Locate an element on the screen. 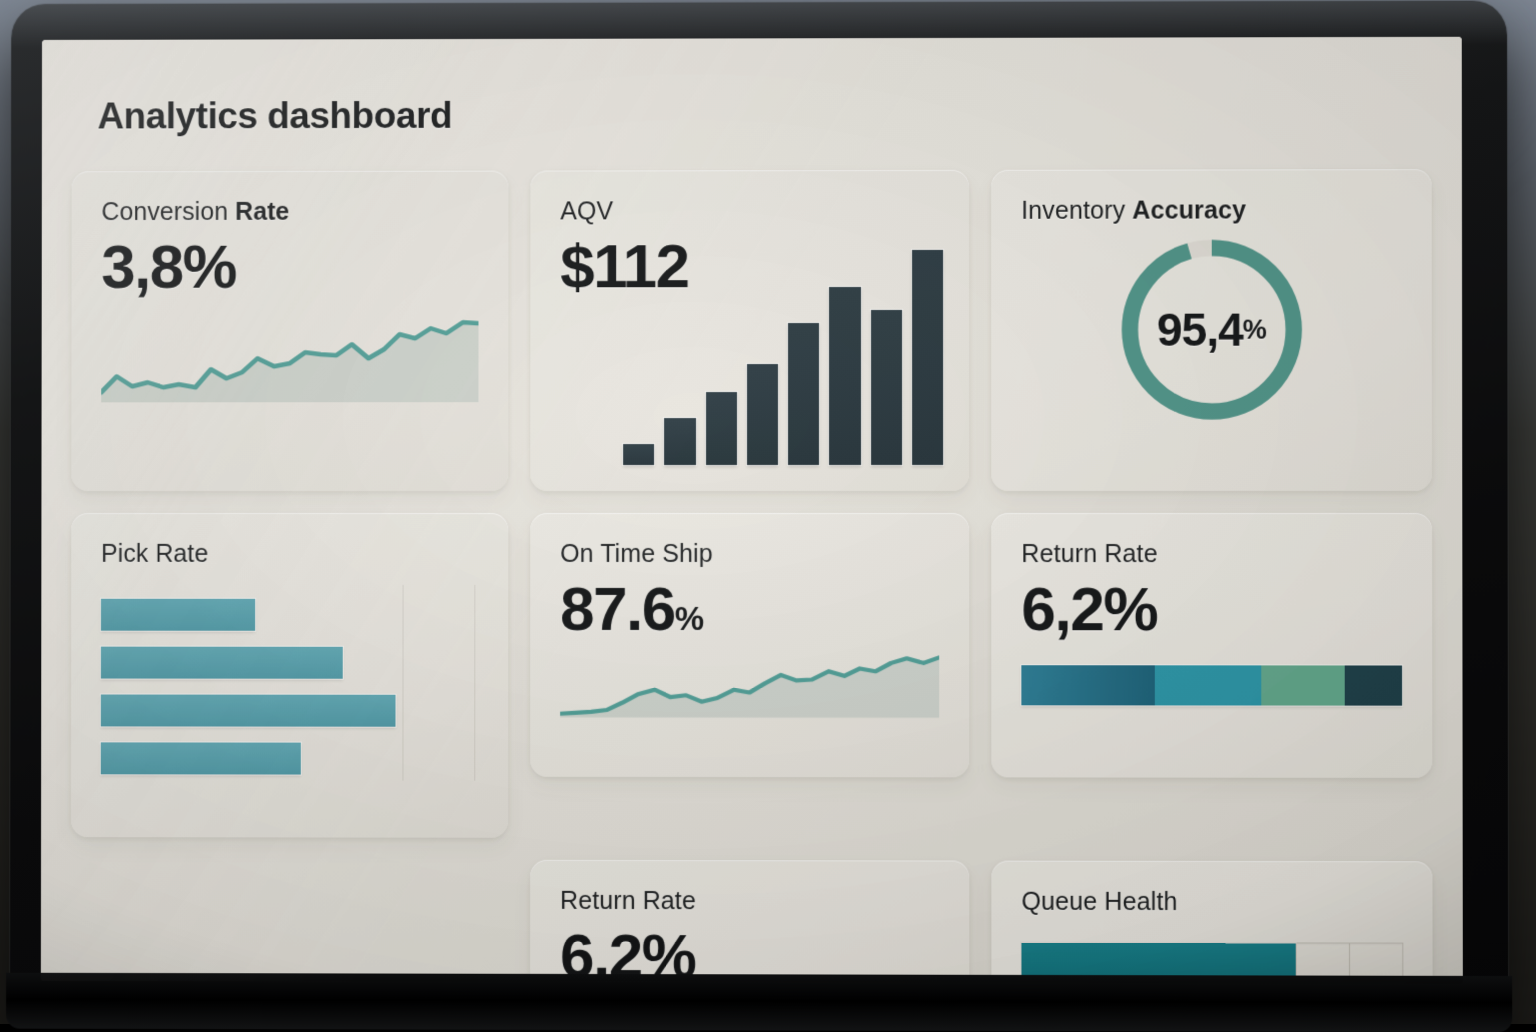  card-label-return-rate: Return Rate is located at coordinates (1211, 554).